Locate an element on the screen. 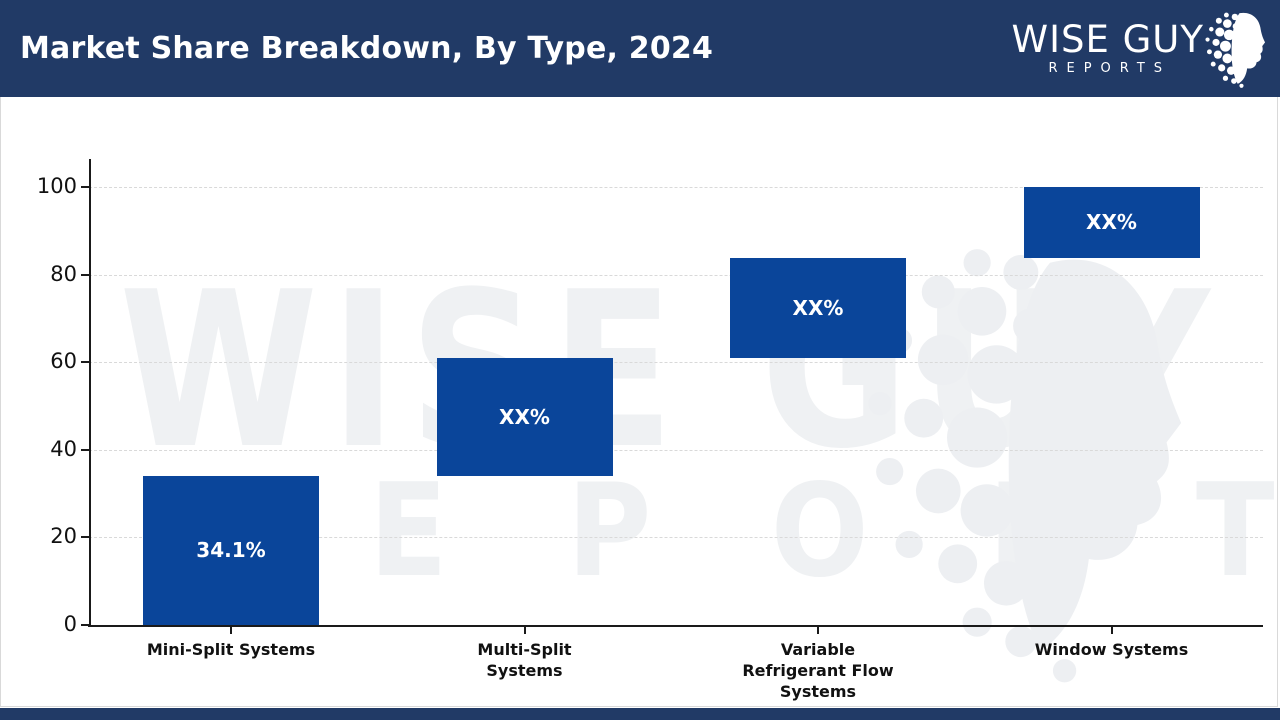 Image resolution: width=1280 pixels, height=720 pixels. y-tick-label: 60 is located at coordinates (63, 361).